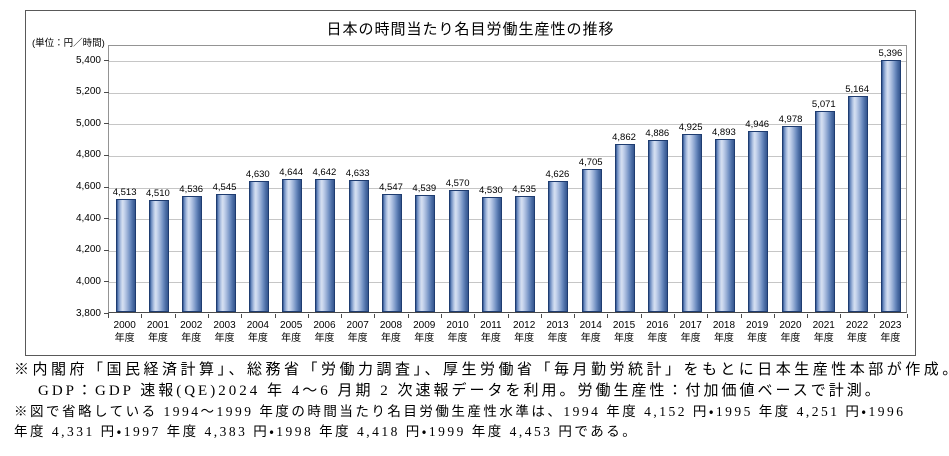  What do you see at coordinates (457, 184) in the screenshot?
I see `bar-value-label-2010: 4,570` at bounding box center [457, 184].